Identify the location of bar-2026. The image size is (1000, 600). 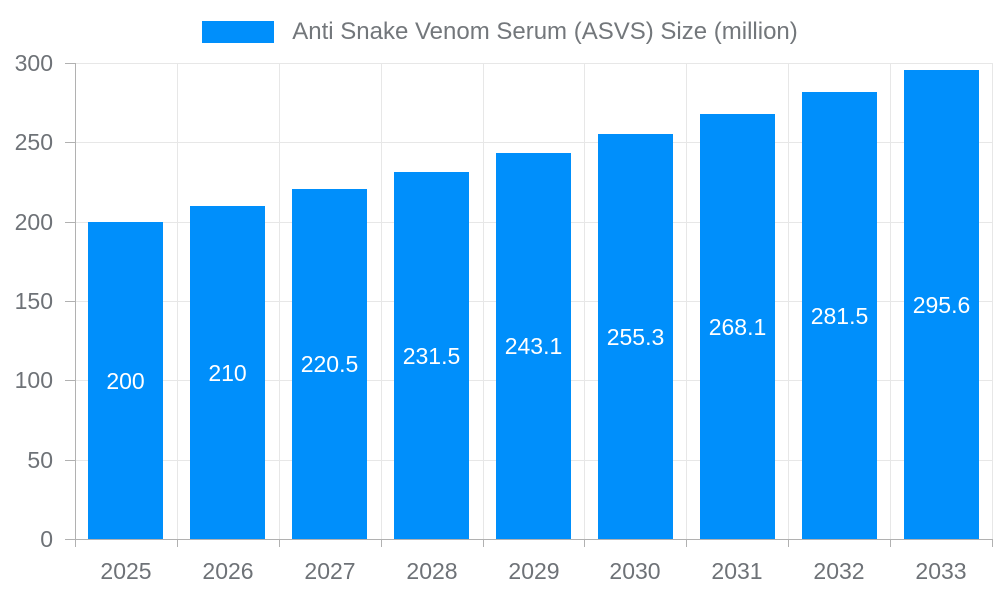
(227, 372).